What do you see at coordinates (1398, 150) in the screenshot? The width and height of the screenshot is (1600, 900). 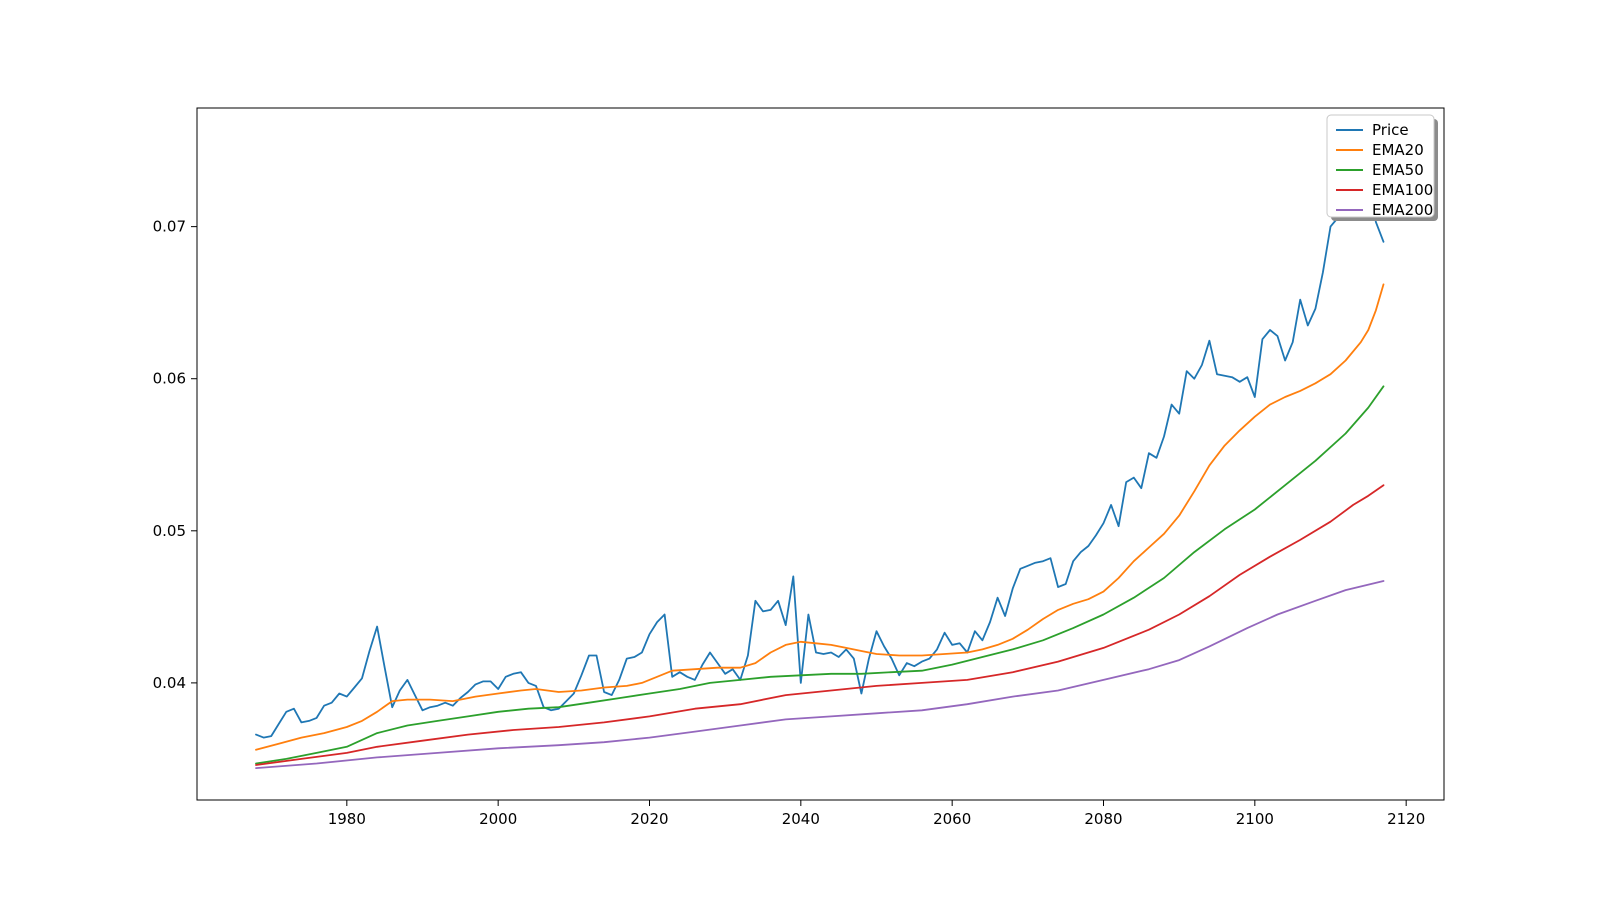 I see `legend-label-ema20: EMA20` at bounding box center [1398, 150].